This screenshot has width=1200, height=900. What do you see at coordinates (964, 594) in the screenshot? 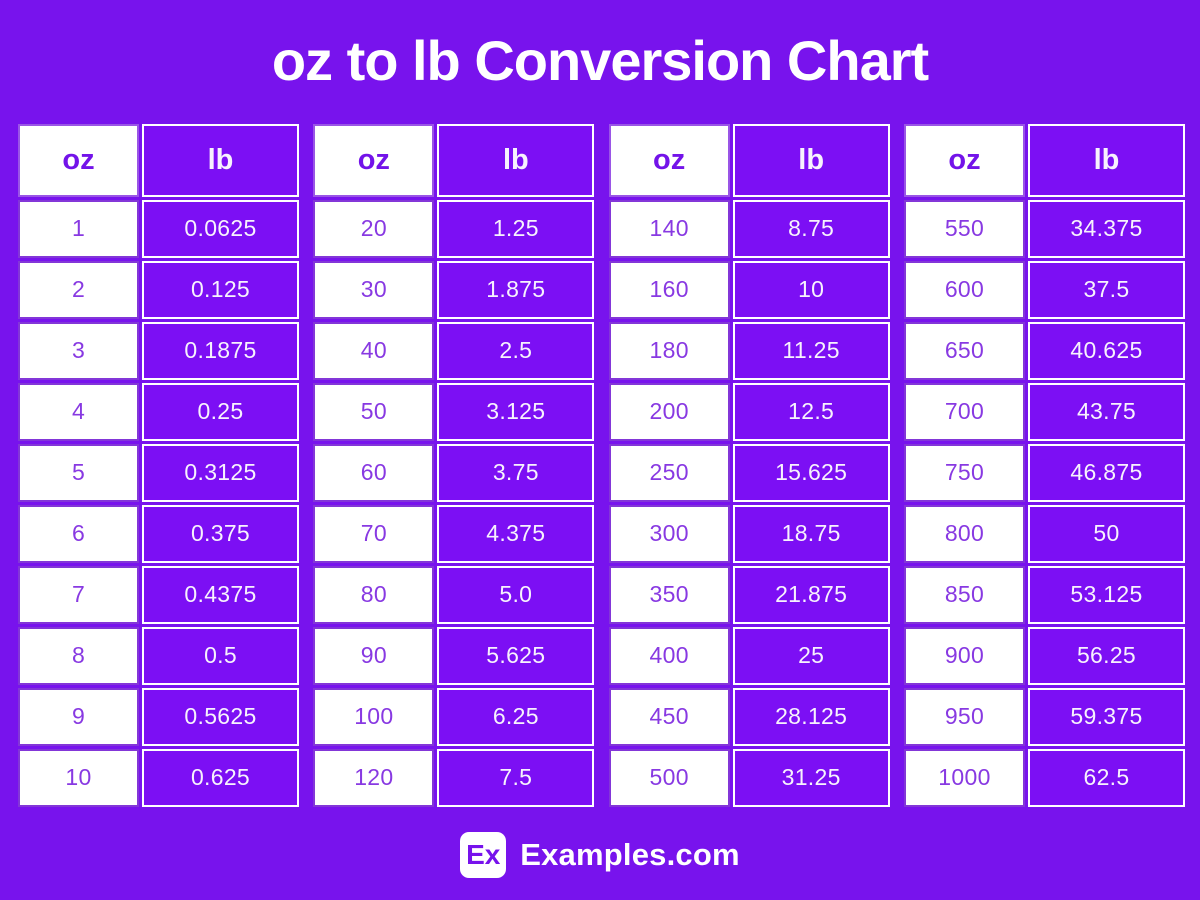
I see `oz-value-cell: 850` at bounding box center [964, 594].